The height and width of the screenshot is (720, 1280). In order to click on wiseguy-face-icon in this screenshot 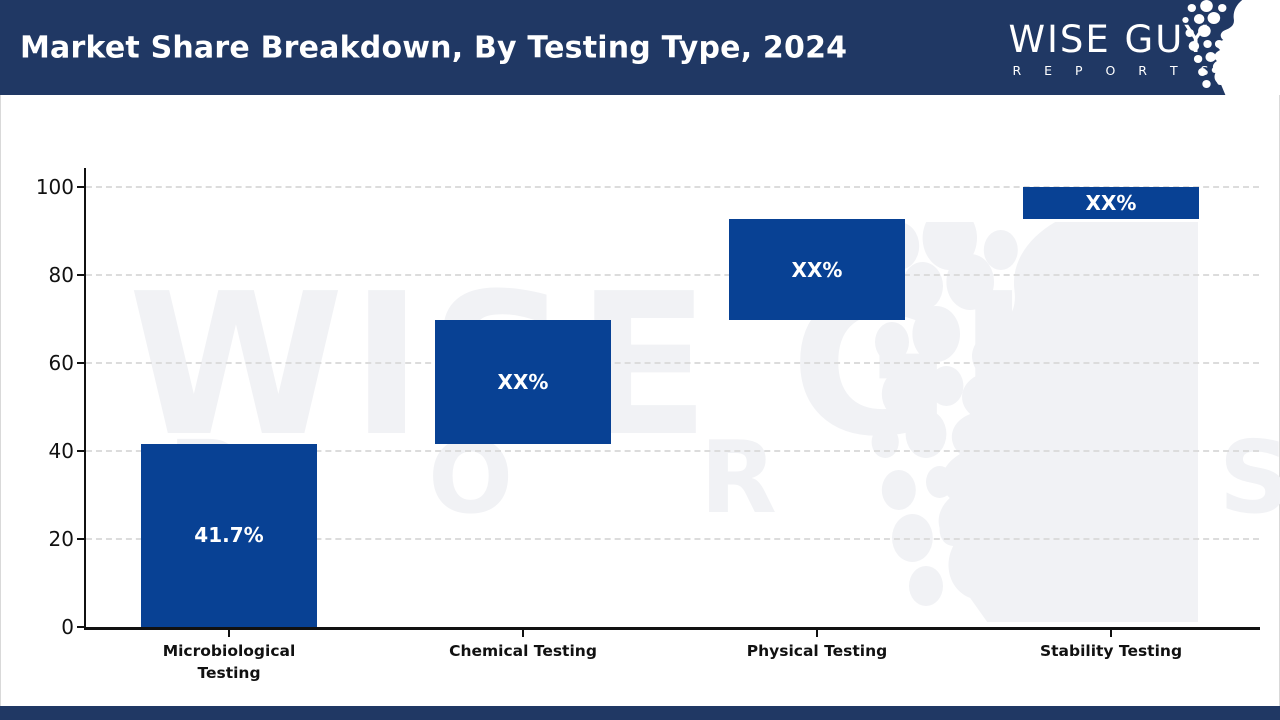, I will do `click(1231, 47)`.